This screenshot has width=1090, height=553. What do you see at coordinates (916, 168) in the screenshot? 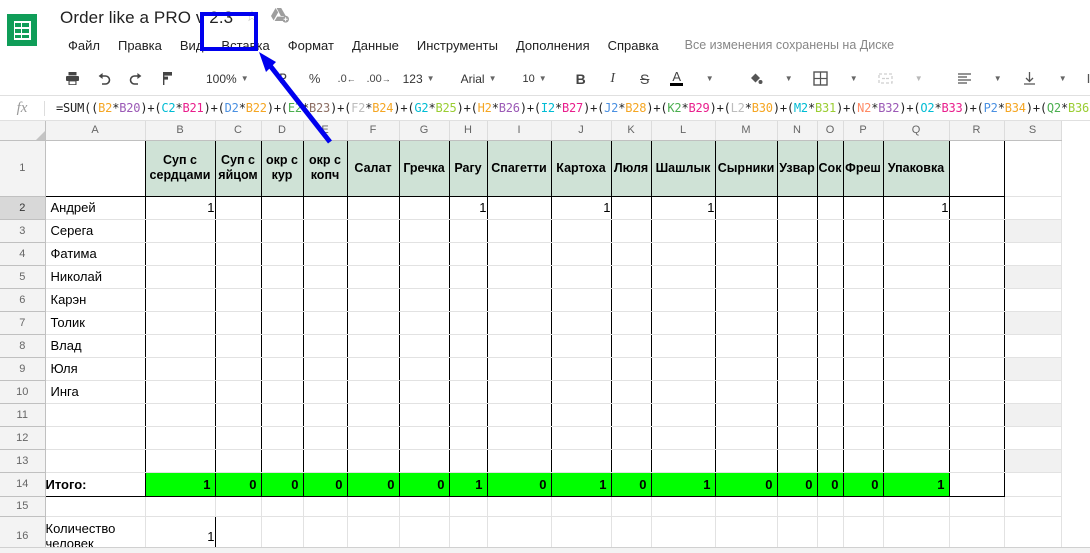
I see `product-header-cell: Упаковка` at bounding box center [916, 168].